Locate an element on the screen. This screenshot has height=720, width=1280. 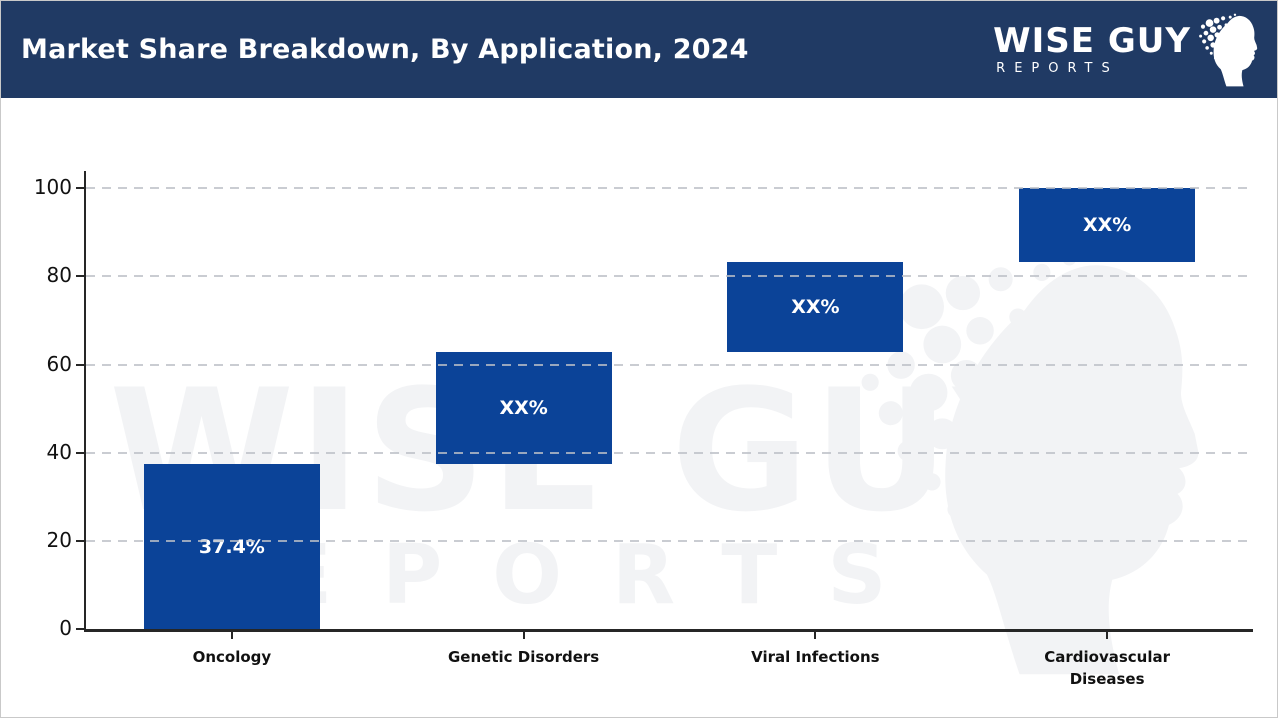
bar-genetic-disorders: XX% is located at coordinates (523, 408).